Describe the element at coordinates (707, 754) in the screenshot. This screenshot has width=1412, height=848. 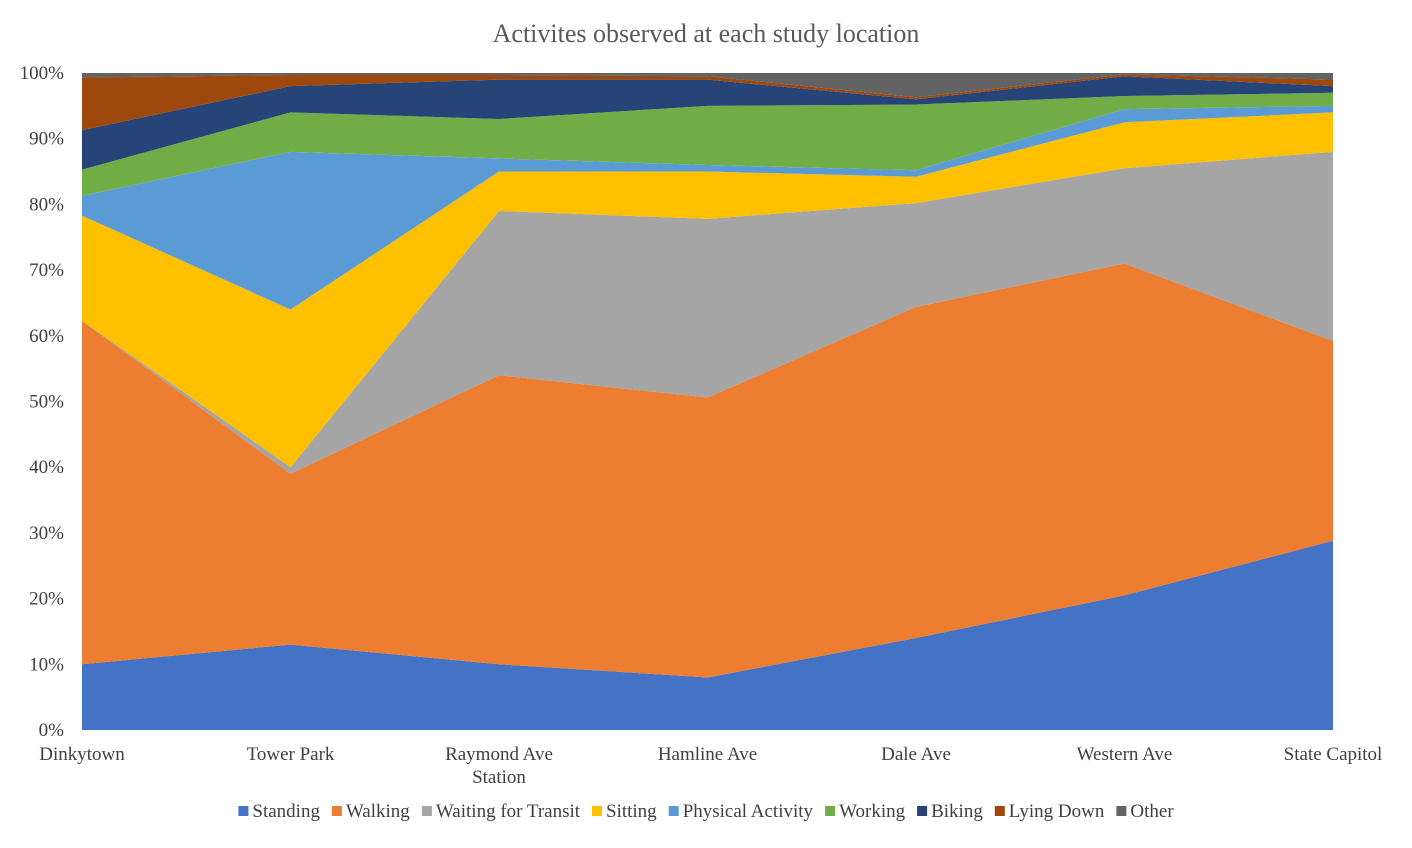
I see `x-tick-label: Hamline Ave` at that location.